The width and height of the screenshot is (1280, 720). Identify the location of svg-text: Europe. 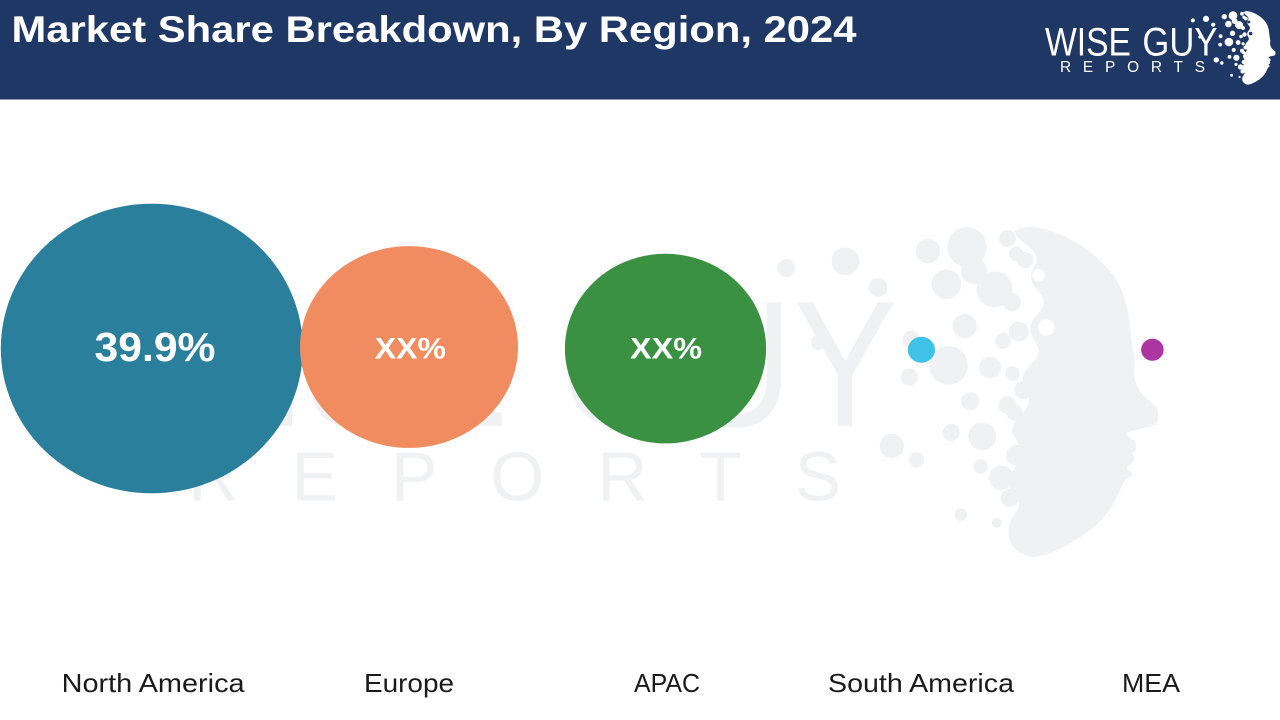
(409, 684).